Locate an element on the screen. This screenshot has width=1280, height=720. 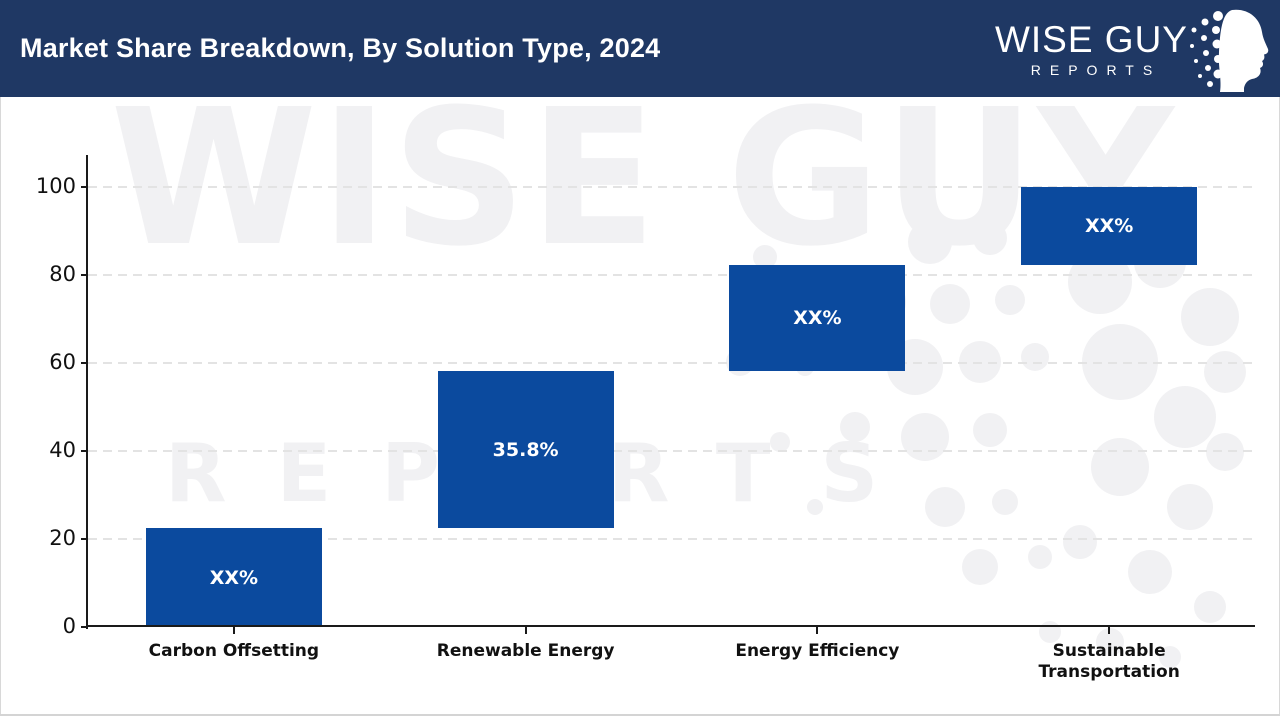
brand-logo: WISE GUY REPORTS is located at coordinates (1132, 49).